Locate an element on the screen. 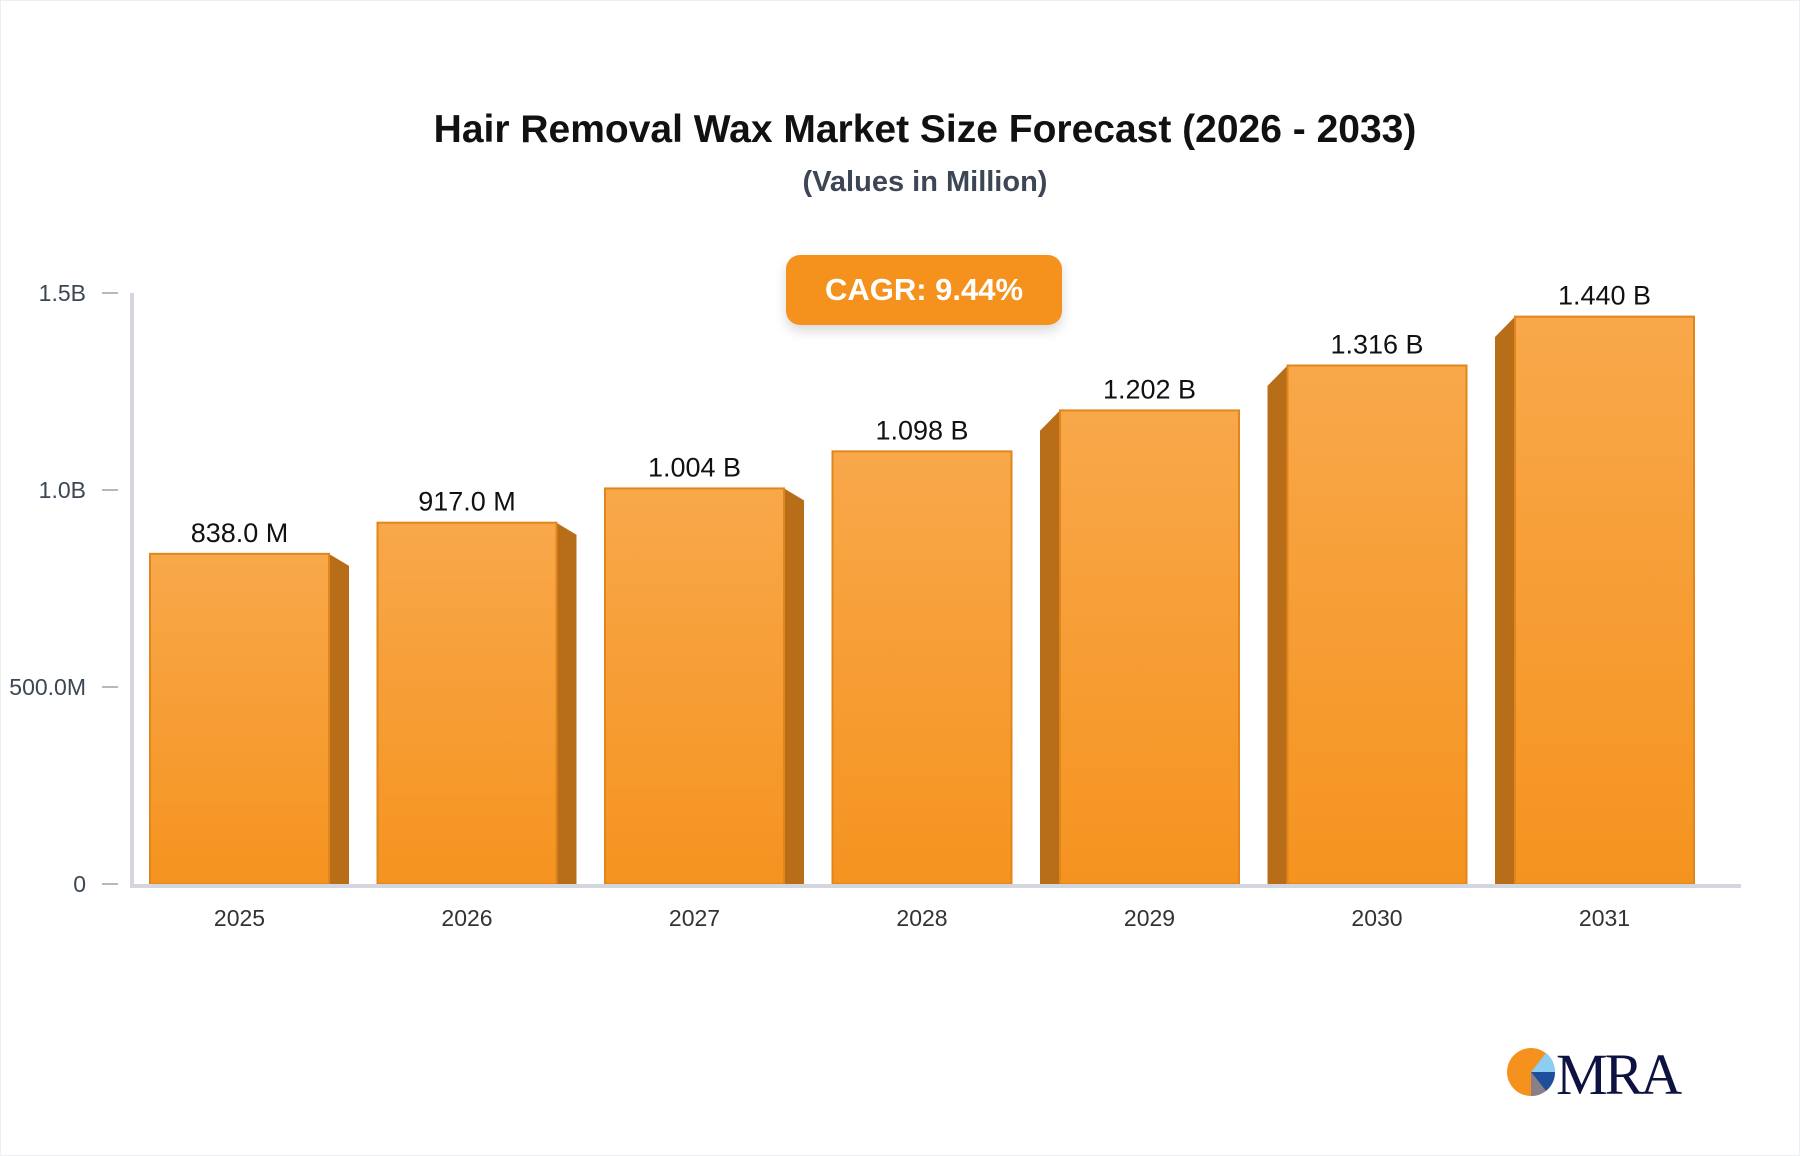  x-tick-label: 2030 is located at coordinates (1376, 918).